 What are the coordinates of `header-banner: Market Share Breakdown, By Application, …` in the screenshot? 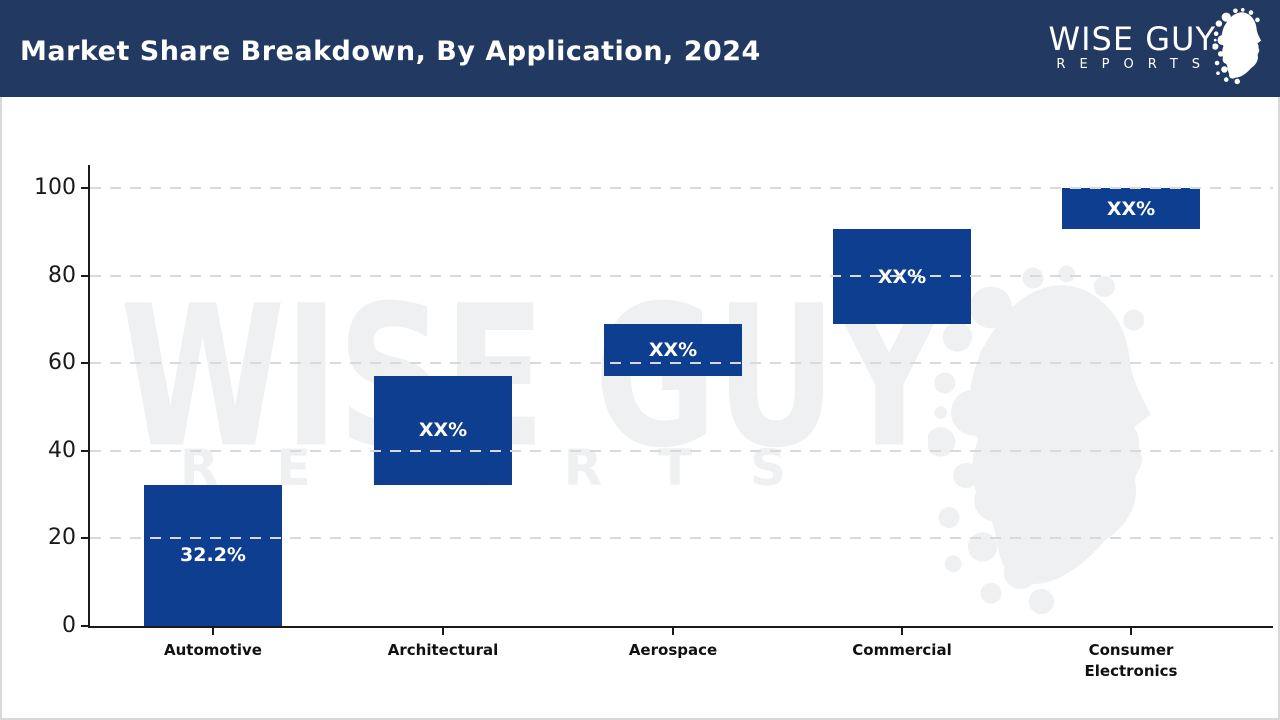 It's located at (640, 48).